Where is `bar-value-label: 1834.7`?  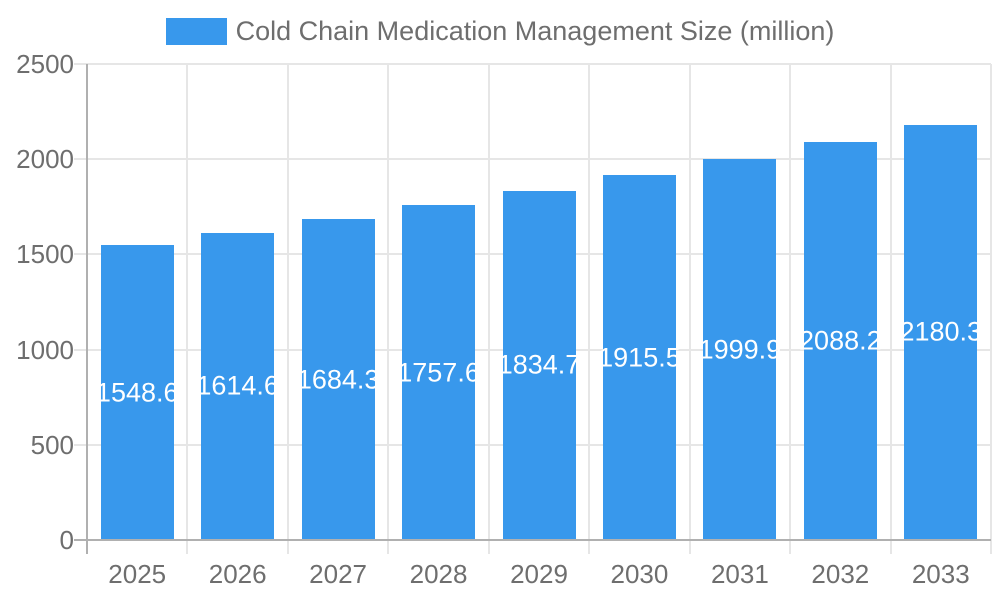 bar-value-label: 1834.7 is located at coordinates (539, 364).